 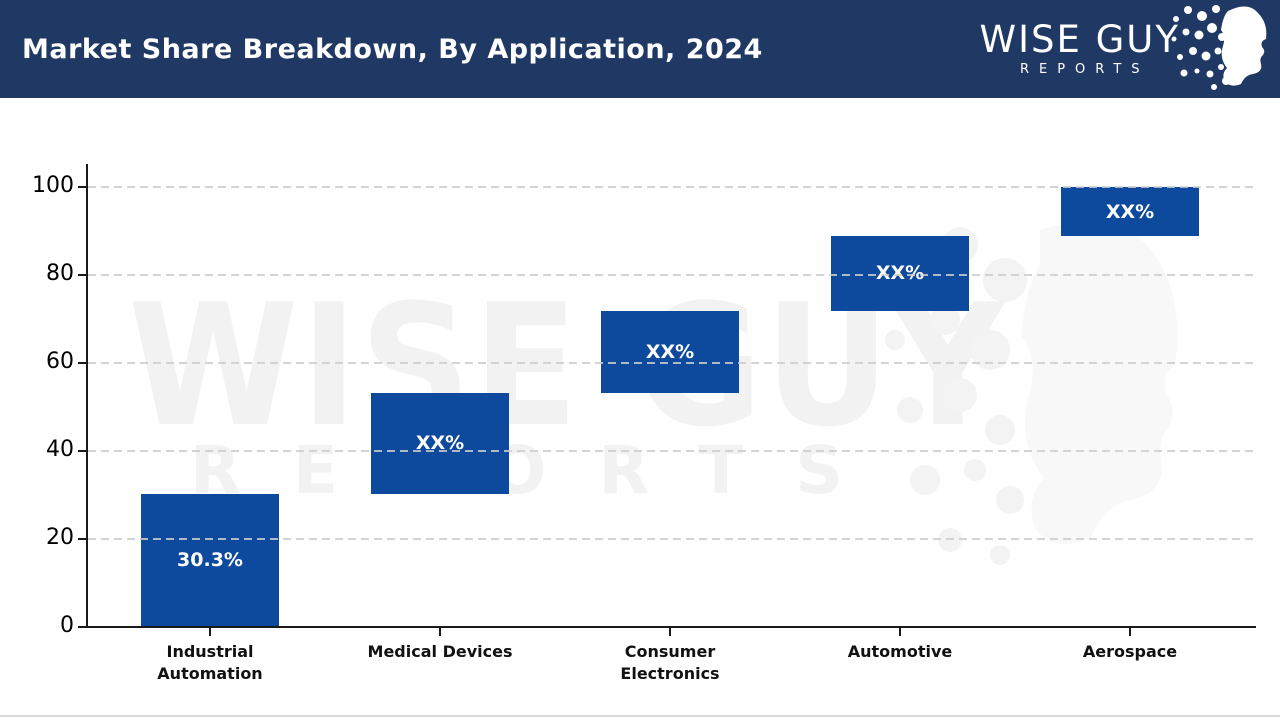 I want to click on bar-segment-5: XX%, so click(x=1130, y=212).